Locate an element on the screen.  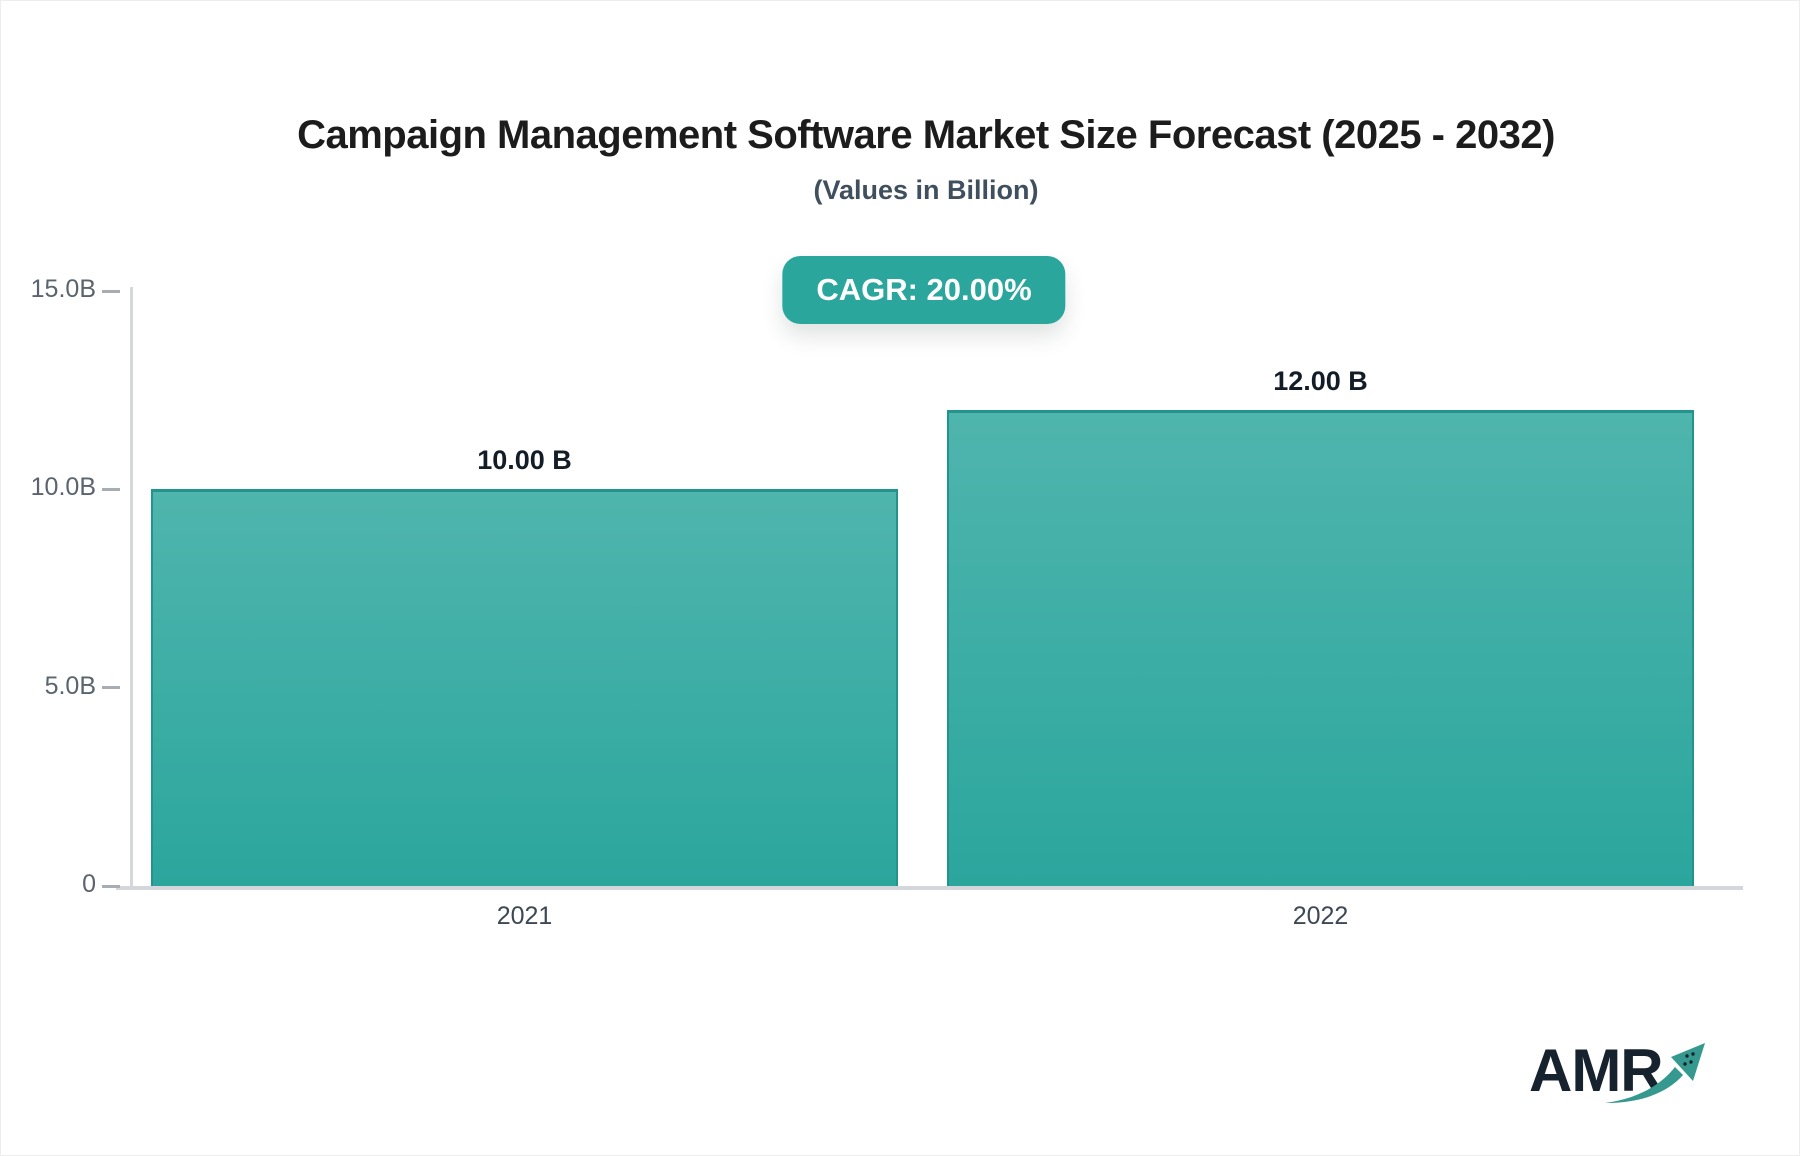
x-axis-label: 2022 is located at coordinates (1320, 916).